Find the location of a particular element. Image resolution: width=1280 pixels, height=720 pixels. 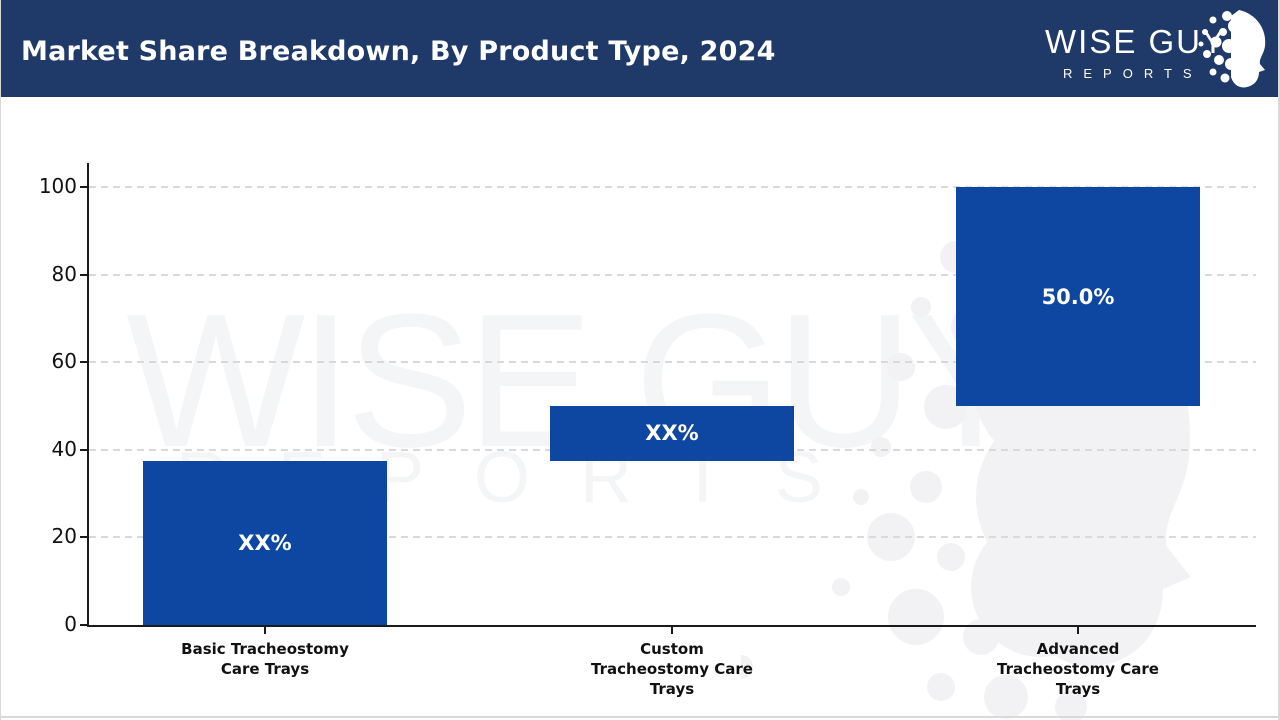

y-tick-label-40: 40 is located at coordinates (64, 448).